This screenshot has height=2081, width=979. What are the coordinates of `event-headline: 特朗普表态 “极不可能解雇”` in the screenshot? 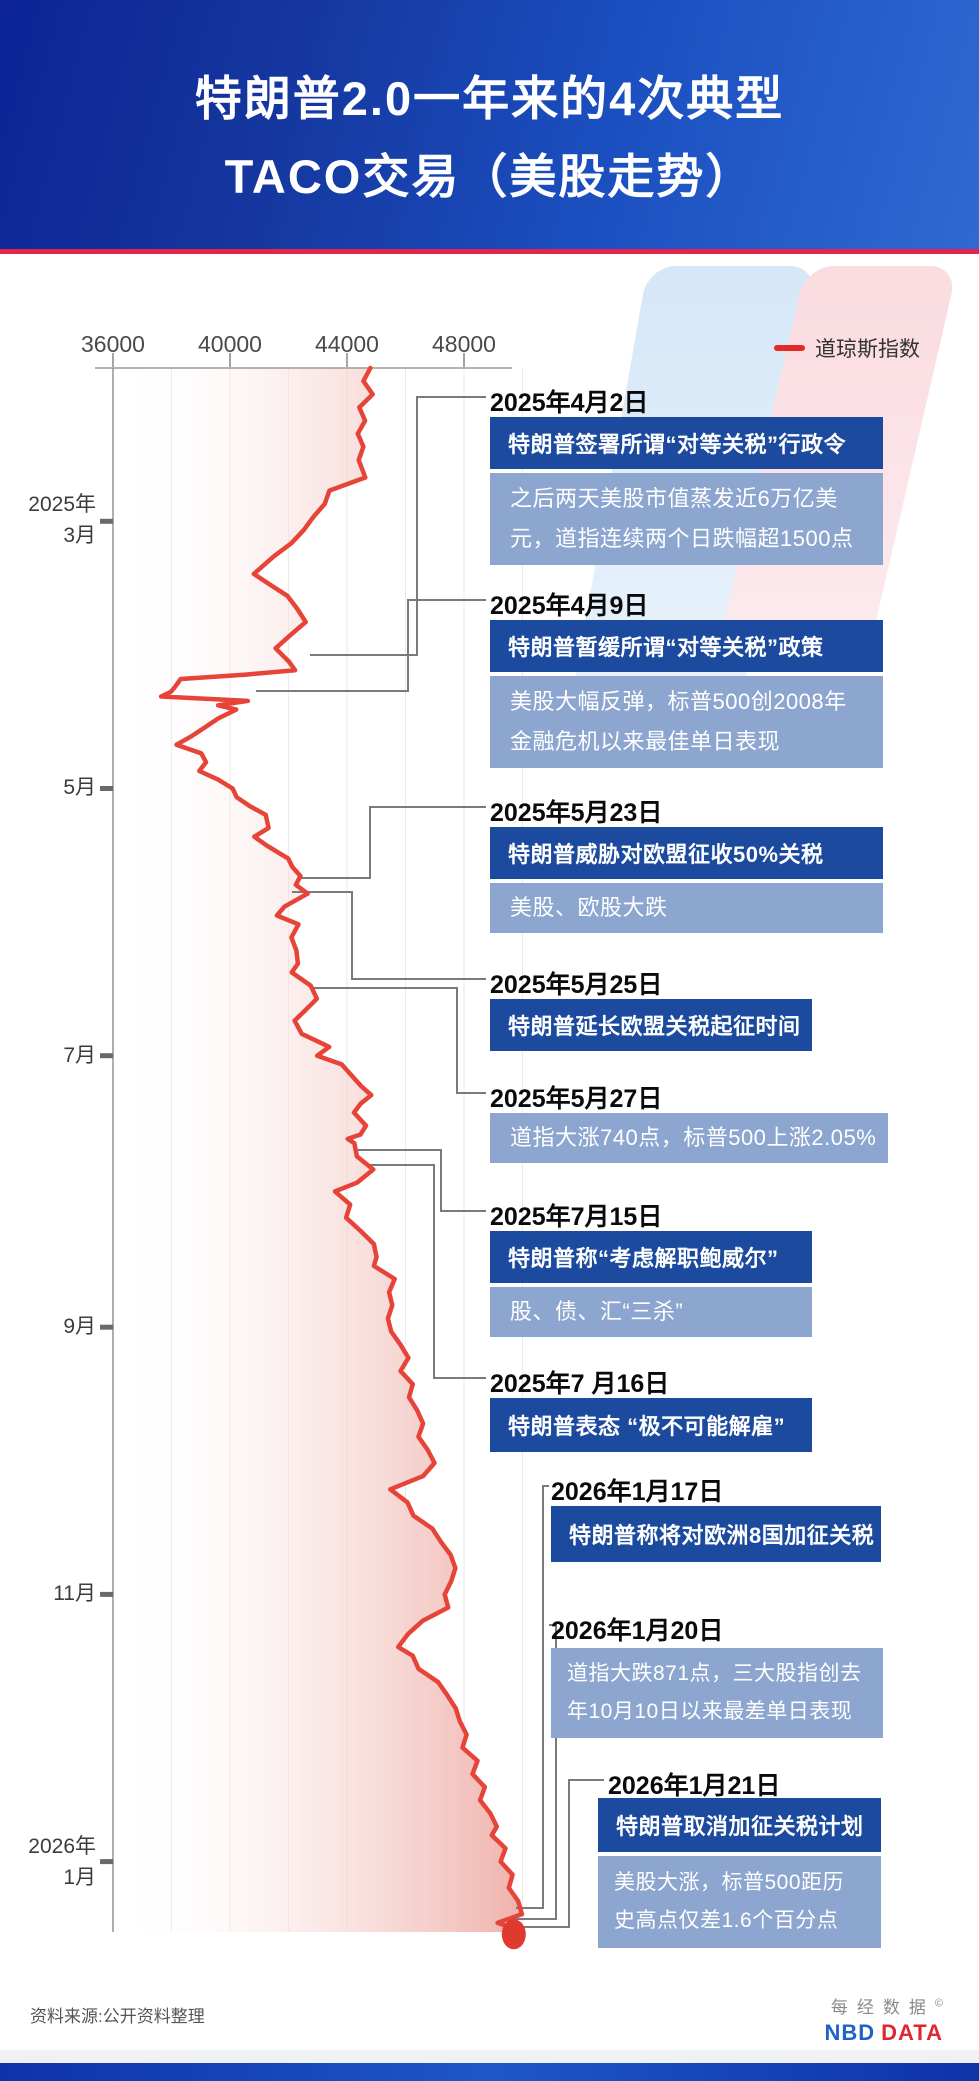 It's located at (651, 1425).